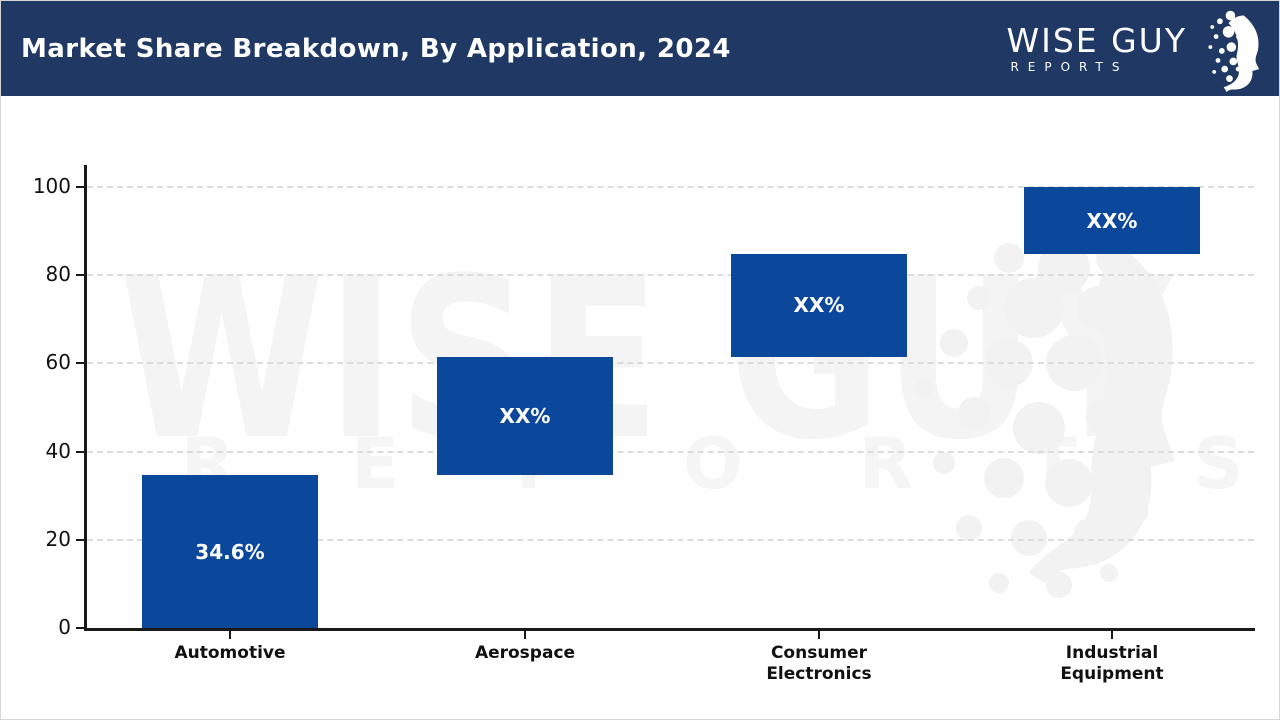  What do you see at coordinates (58, 450) in the screenshot?
I see `y-tick-label: 40` at bounding box center [58, 450].